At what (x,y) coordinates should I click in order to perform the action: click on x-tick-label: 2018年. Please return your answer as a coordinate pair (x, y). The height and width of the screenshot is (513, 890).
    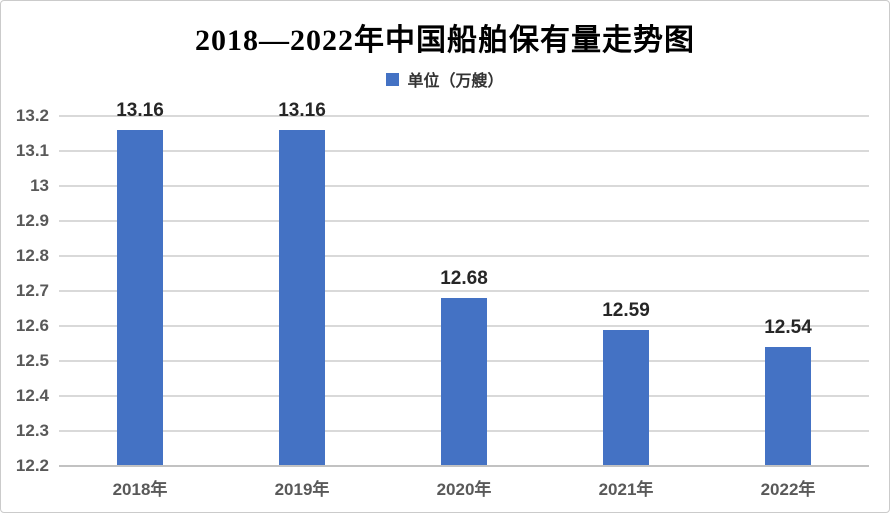
    Looking at the image, I should click on (140, 489).